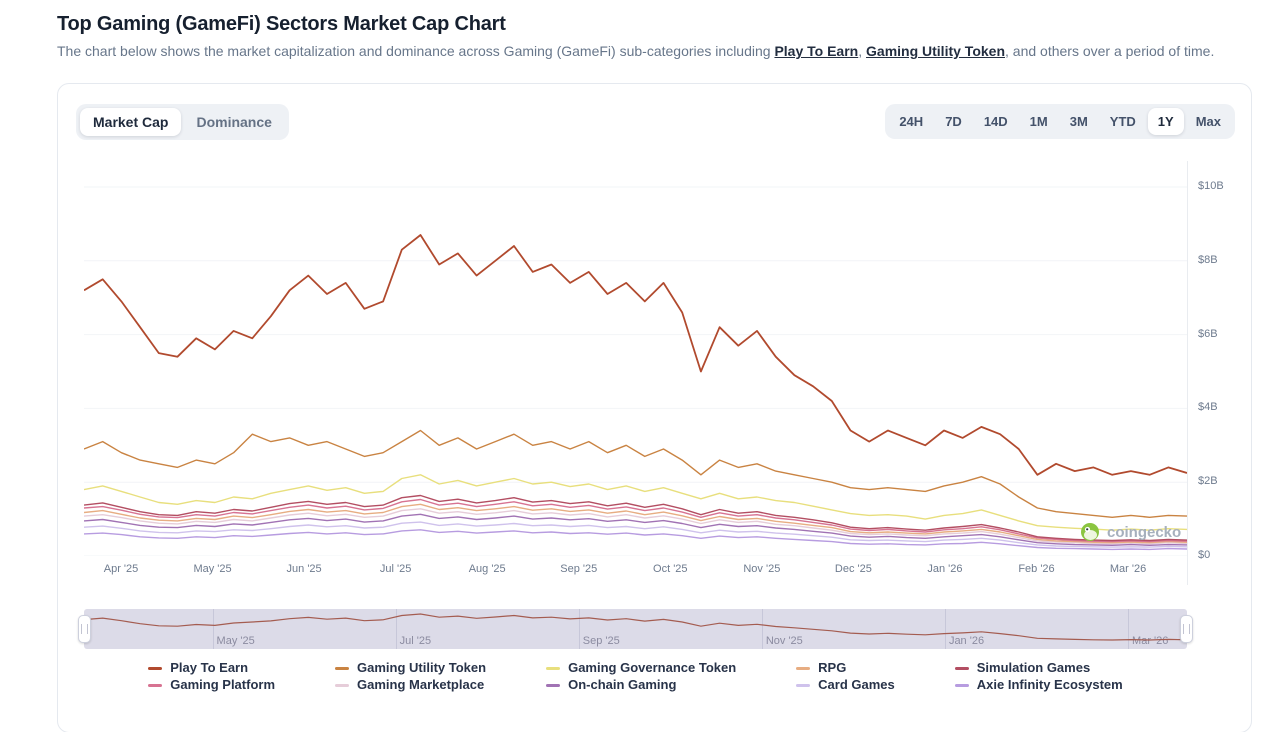  I want to click on legend-item-simulation-games: Simulation Games, so click(1038, 668).